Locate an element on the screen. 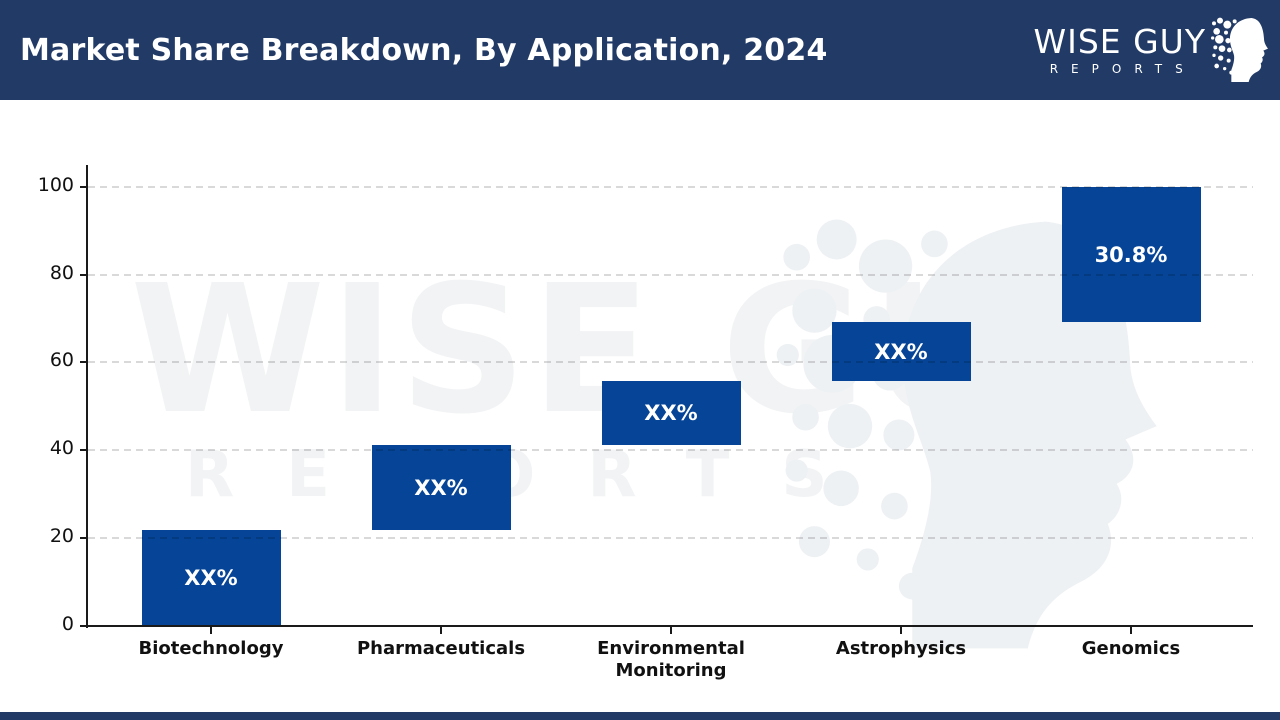 This screenshot has height=720, width=1280. y-tick-label-40: 40 is located at coordinates (61, 448).